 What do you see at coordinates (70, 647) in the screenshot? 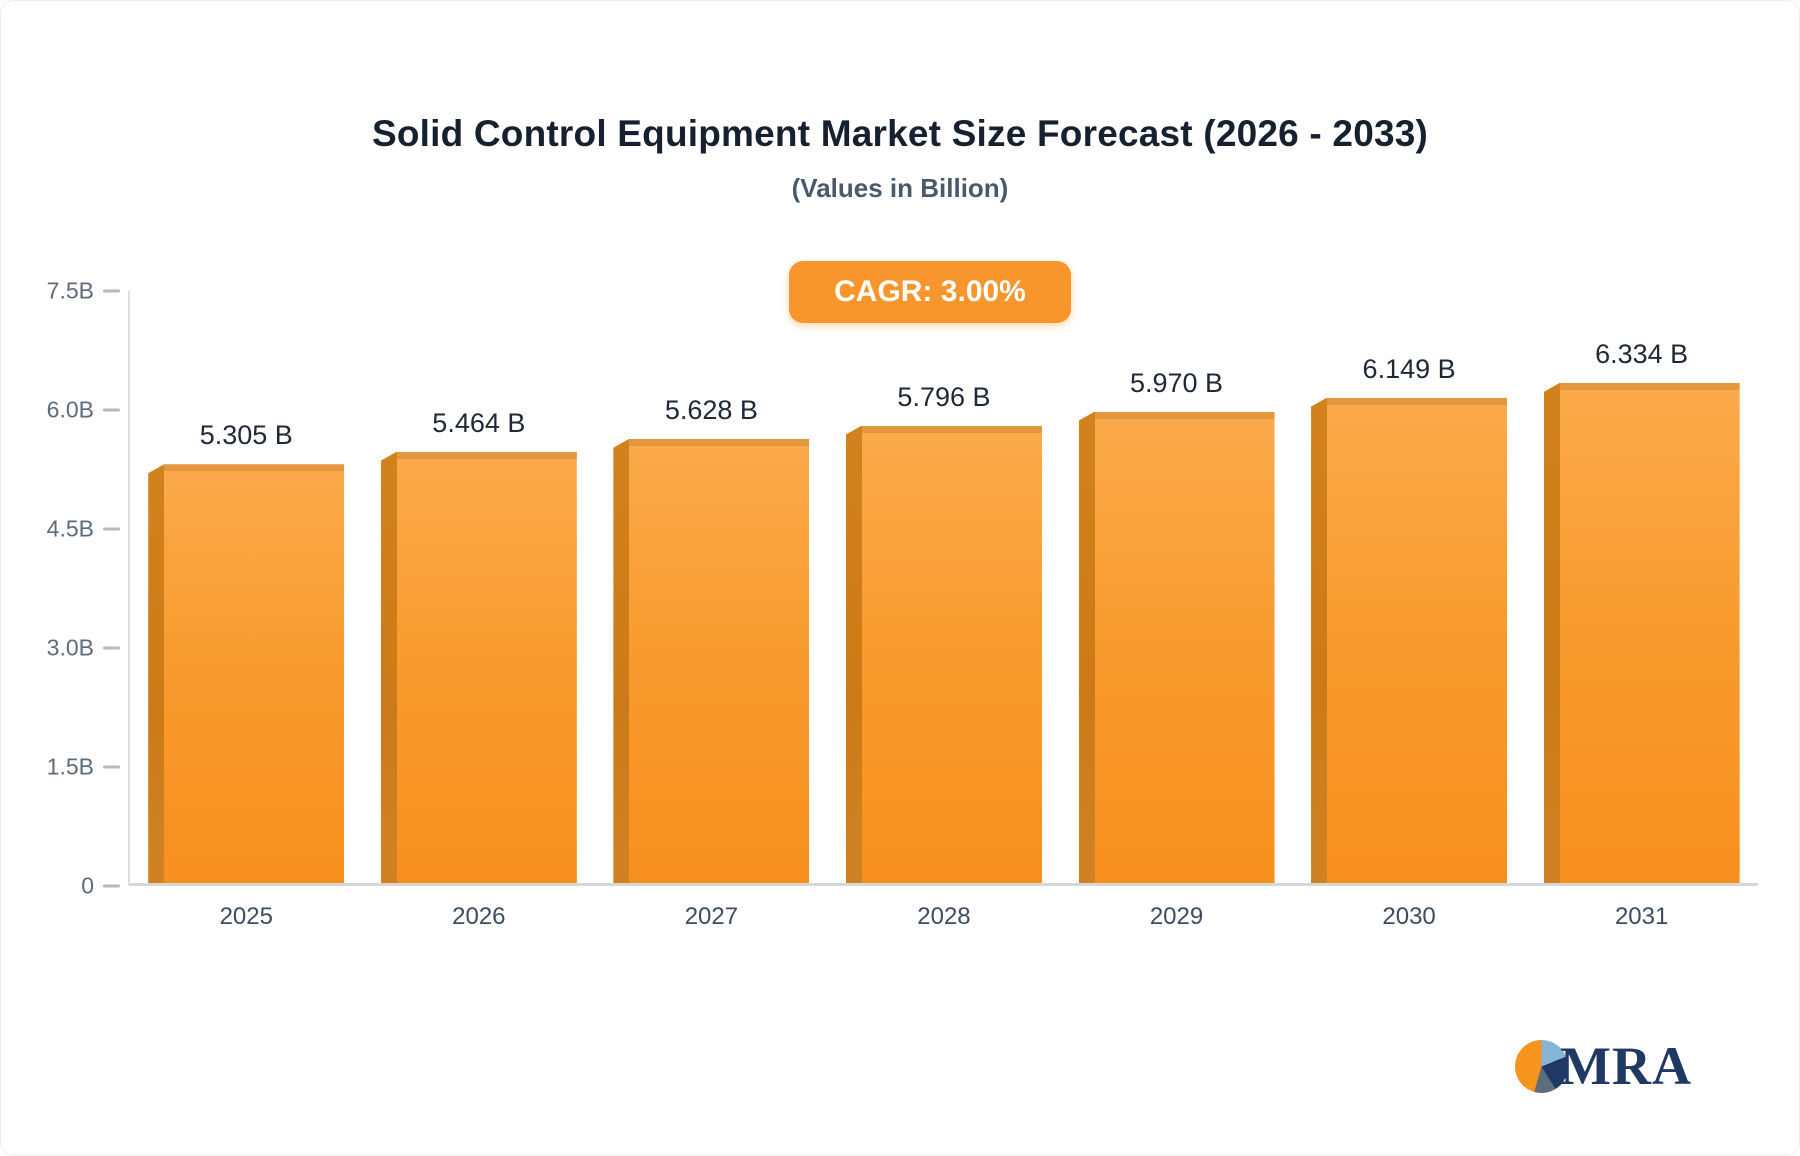
I see `y-tick-label: 3.0B` at bounding box center [70, 647].